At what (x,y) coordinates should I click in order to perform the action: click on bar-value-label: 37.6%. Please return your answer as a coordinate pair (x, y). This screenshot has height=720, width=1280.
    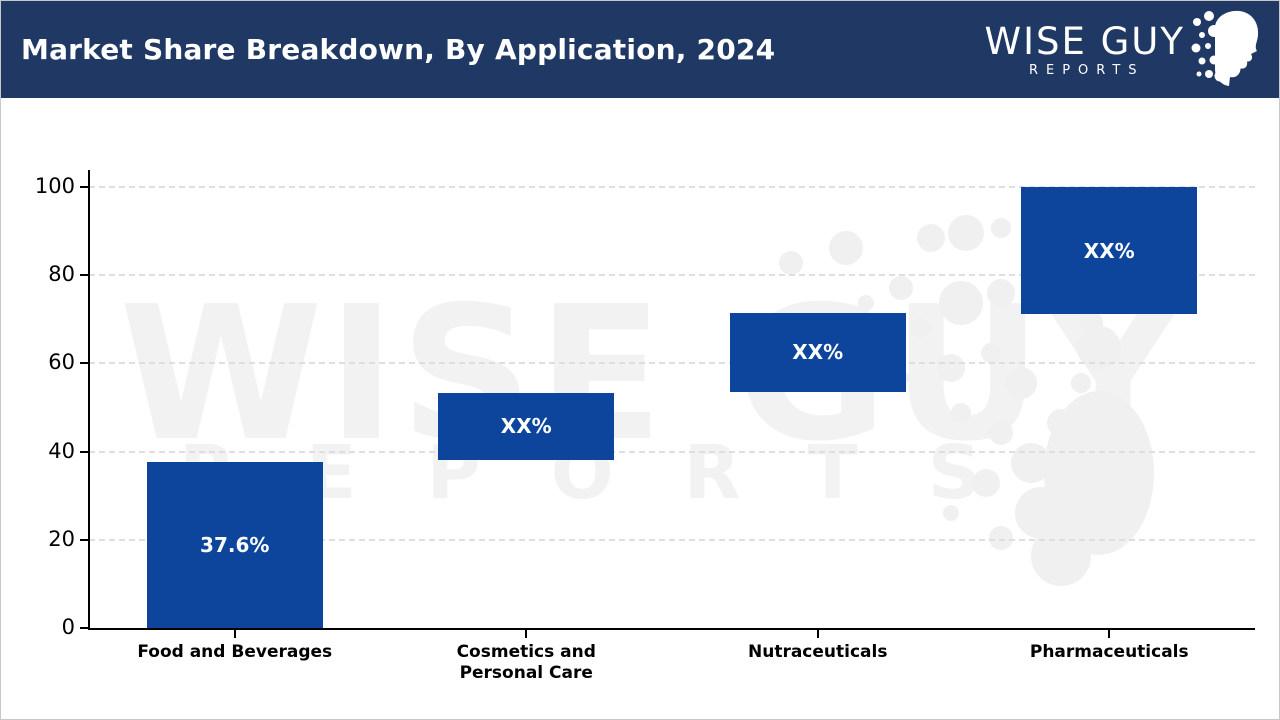
    Looking at the image, I should click on (235, 545).